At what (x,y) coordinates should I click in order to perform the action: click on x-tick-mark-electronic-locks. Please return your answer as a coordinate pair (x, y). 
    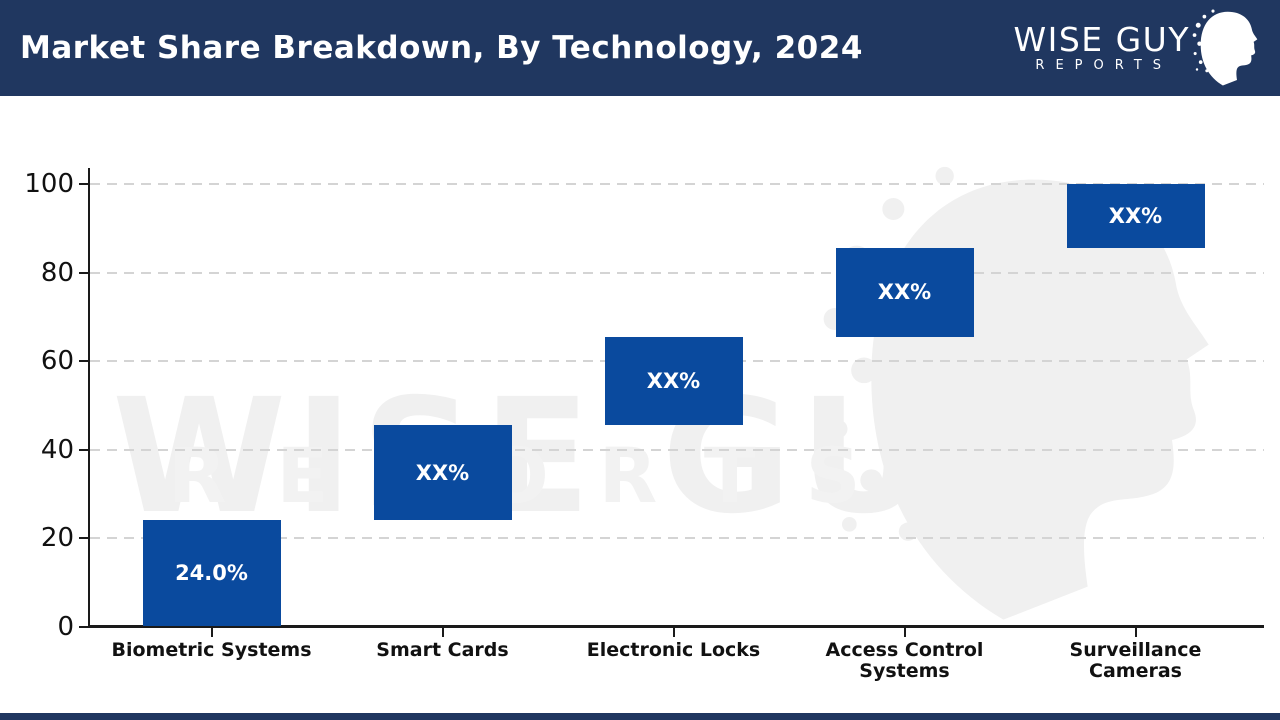
    Looking at the image, I should click on (673, 632).